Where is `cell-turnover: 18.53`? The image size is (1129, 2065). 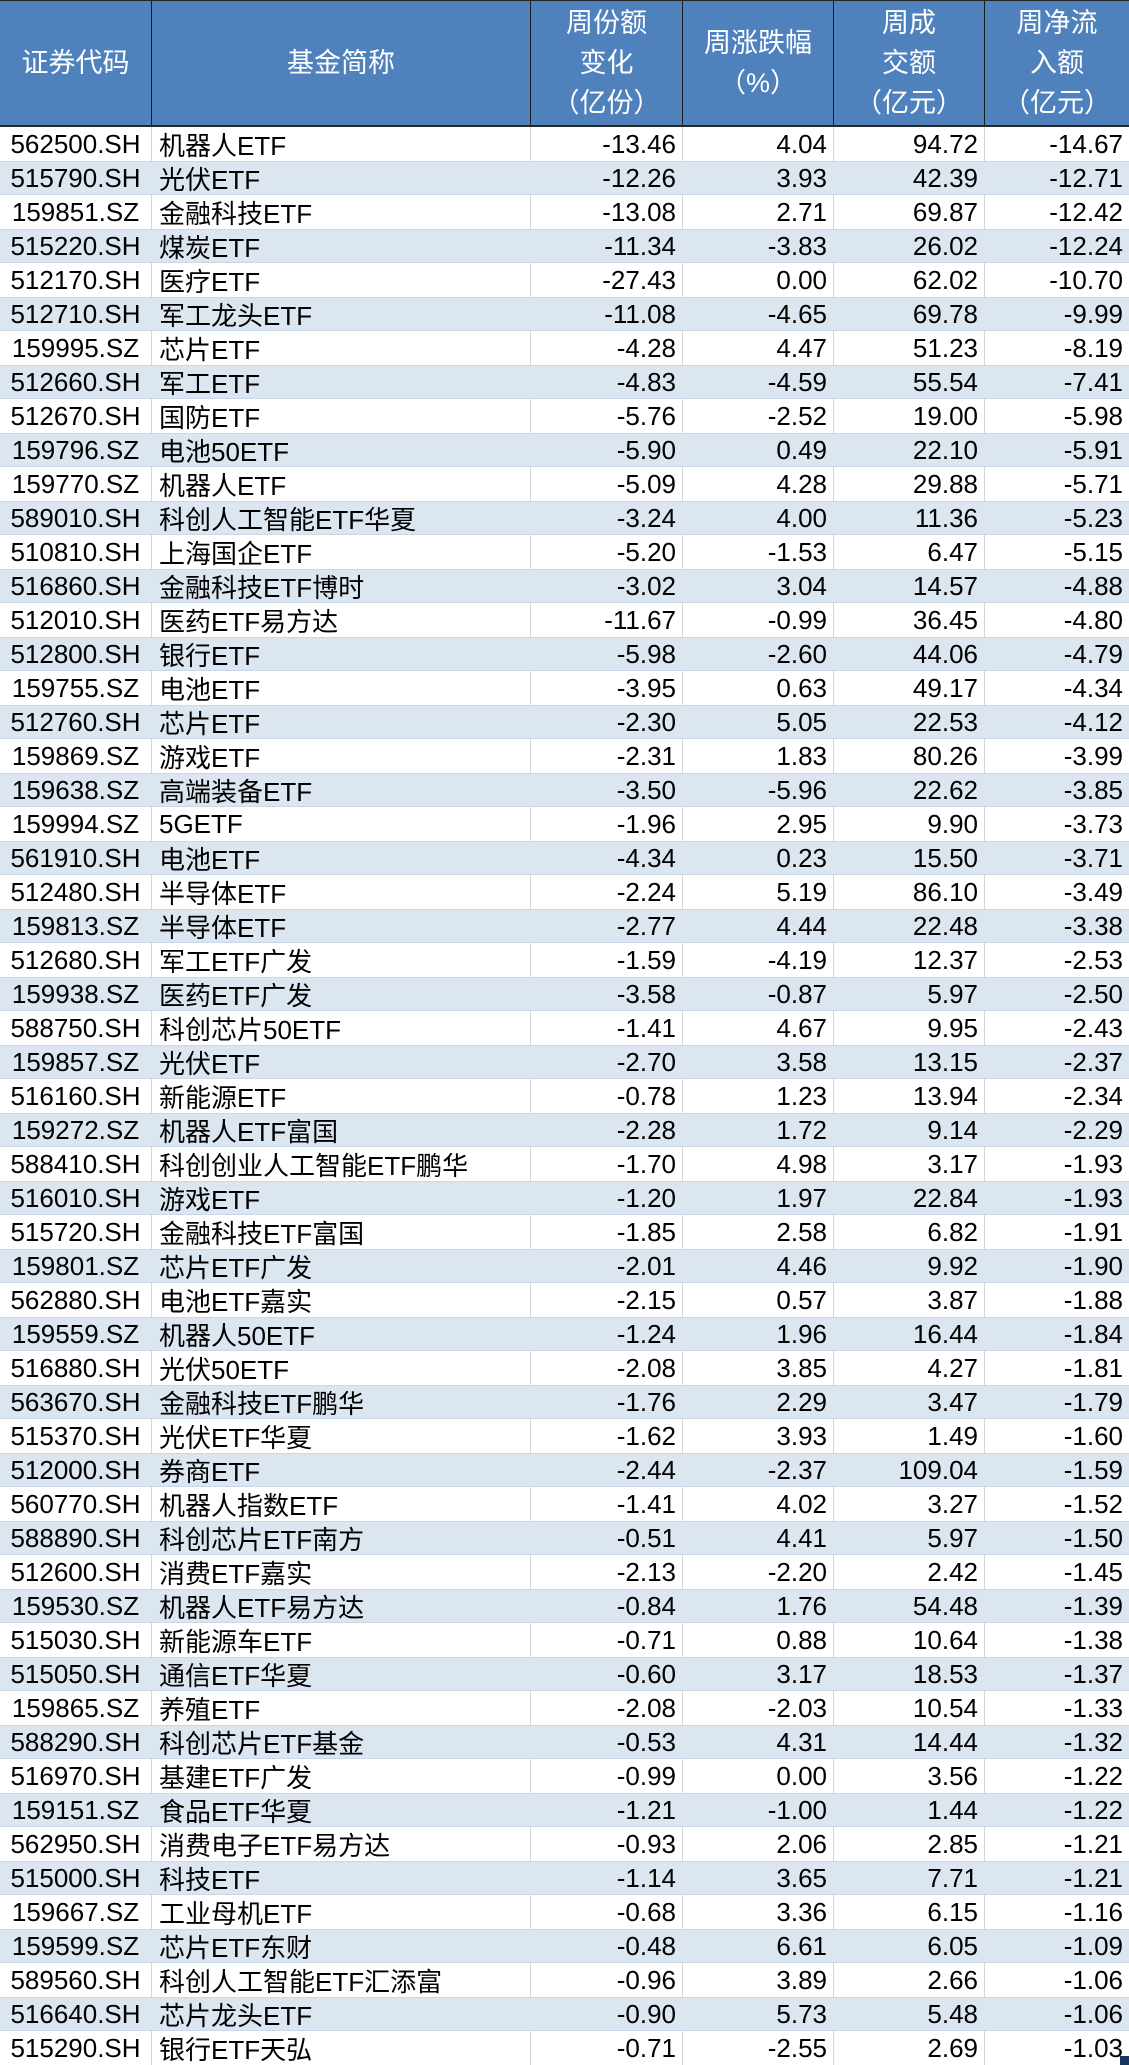
cell-turnover: 18.53 is located at coordinates (945, 1673).